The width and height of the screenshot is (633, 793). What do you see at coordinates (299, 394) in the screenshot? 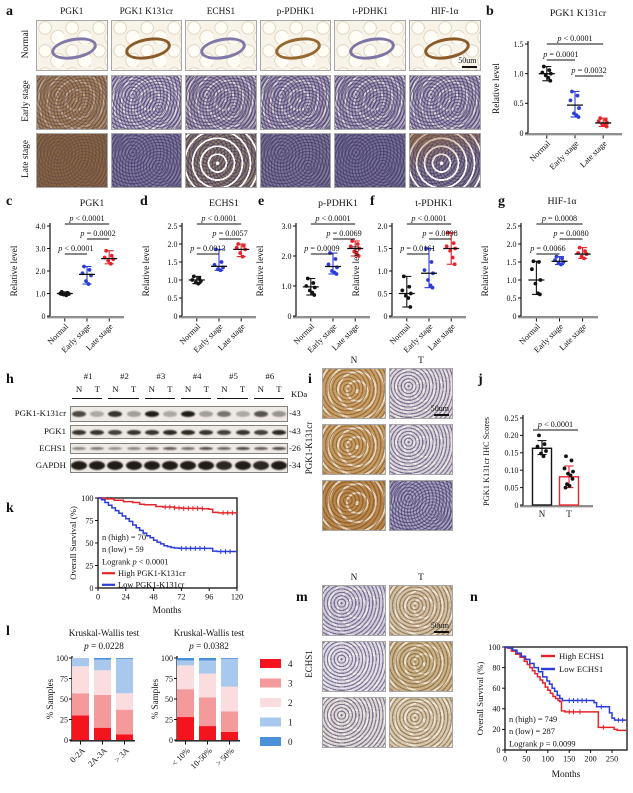
I see `kda-unit-label: KDa` at bounding box center [299, 394].